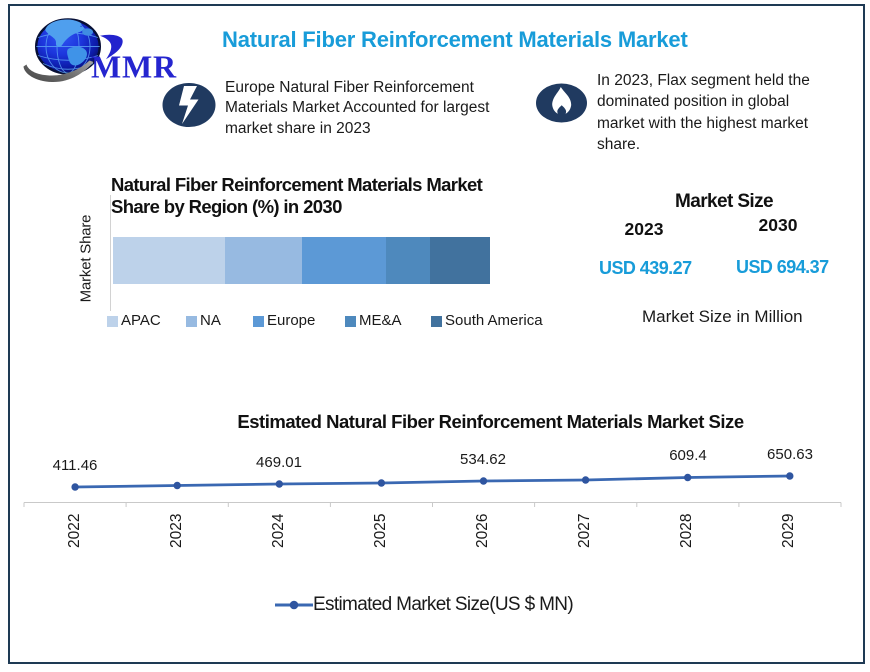 The width and height of the screenshot is (870, 672). I want to click on svg-text: MMR, so click(134, 67).